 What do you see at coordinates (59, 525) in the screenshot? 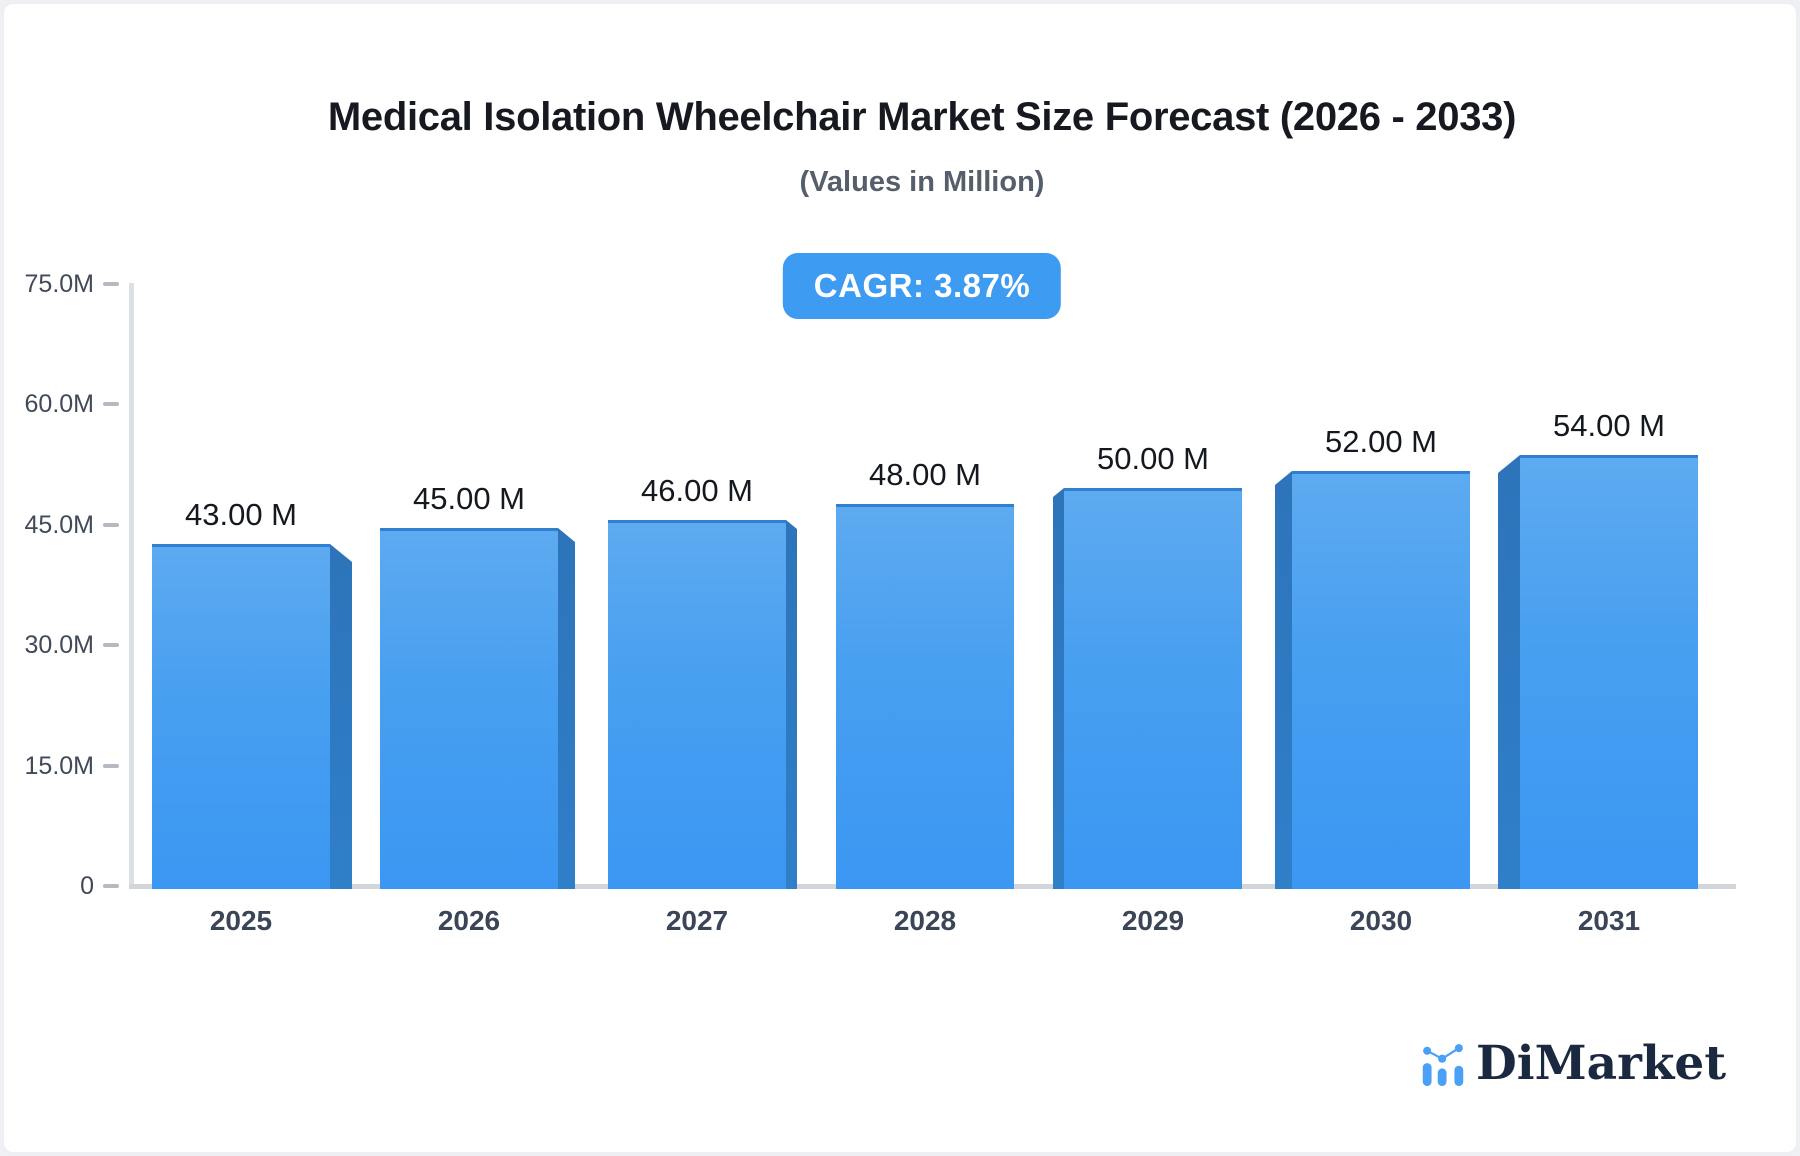
I see `y-tick-label: 45.0M` at bounding box center [59, 525].